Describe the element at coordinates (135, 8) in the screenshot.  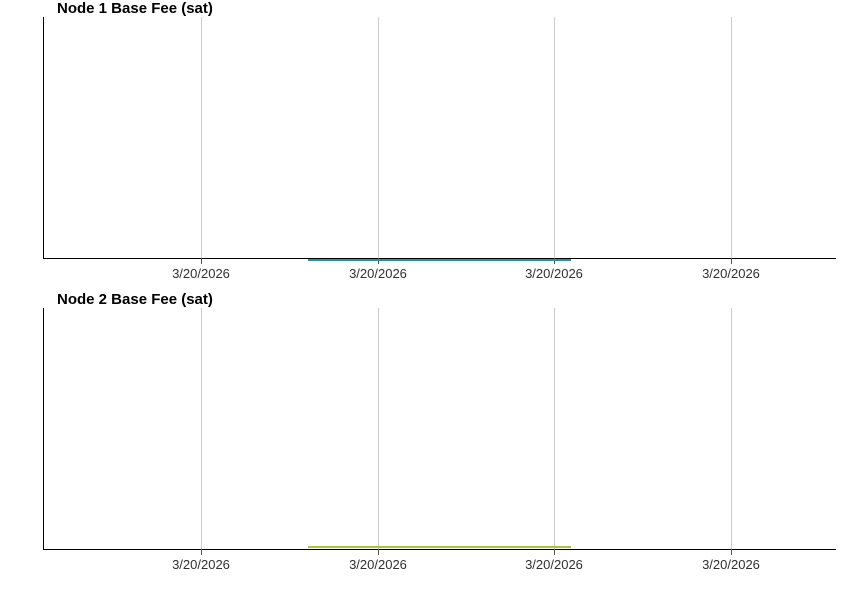
I see `chart-title: Node 1 Base Fee (sat)` at that location.